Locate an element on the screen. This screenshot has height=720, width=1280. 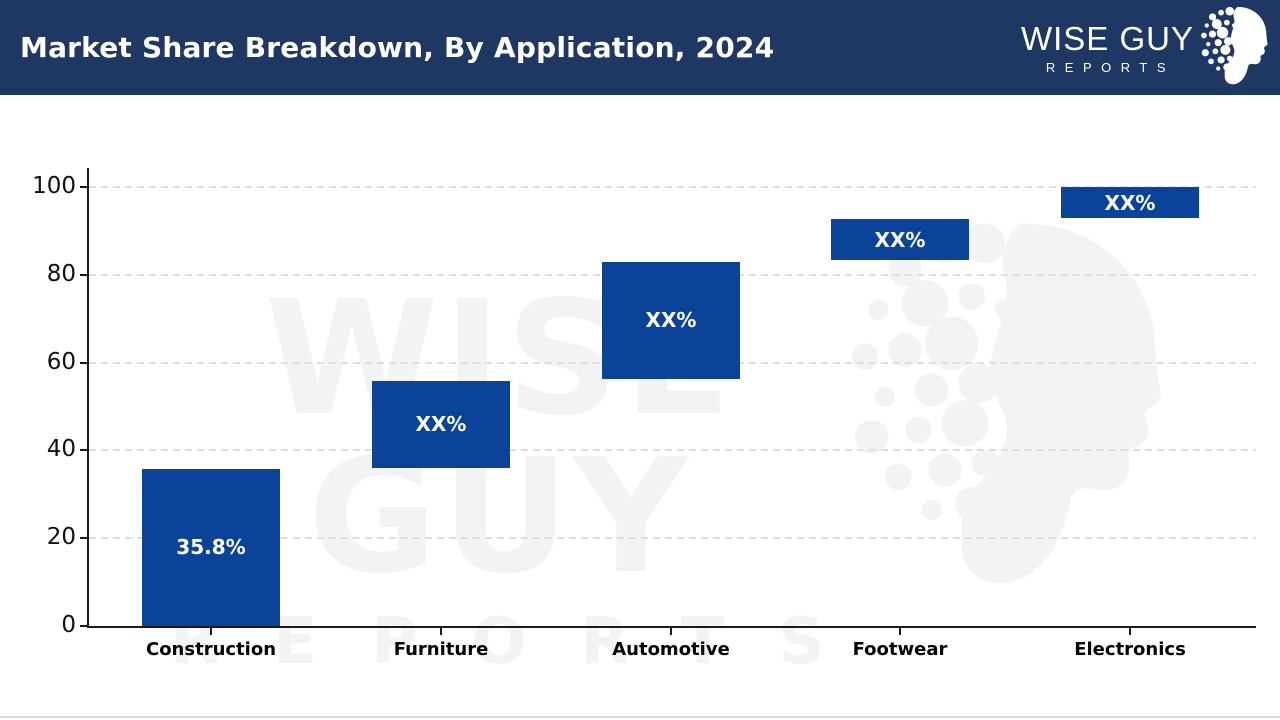
y-tick-label-60: 60 is located at coordinates (61, 361).